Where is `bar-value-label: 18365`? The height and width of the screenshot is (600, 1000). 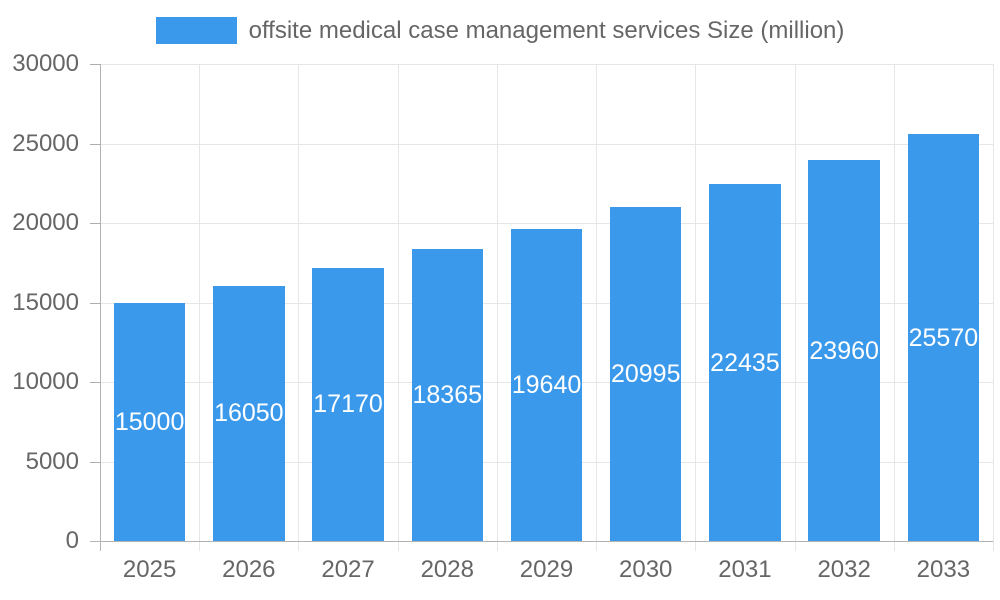 bar-value-label: 18365 is located at coordinates (447, 394).